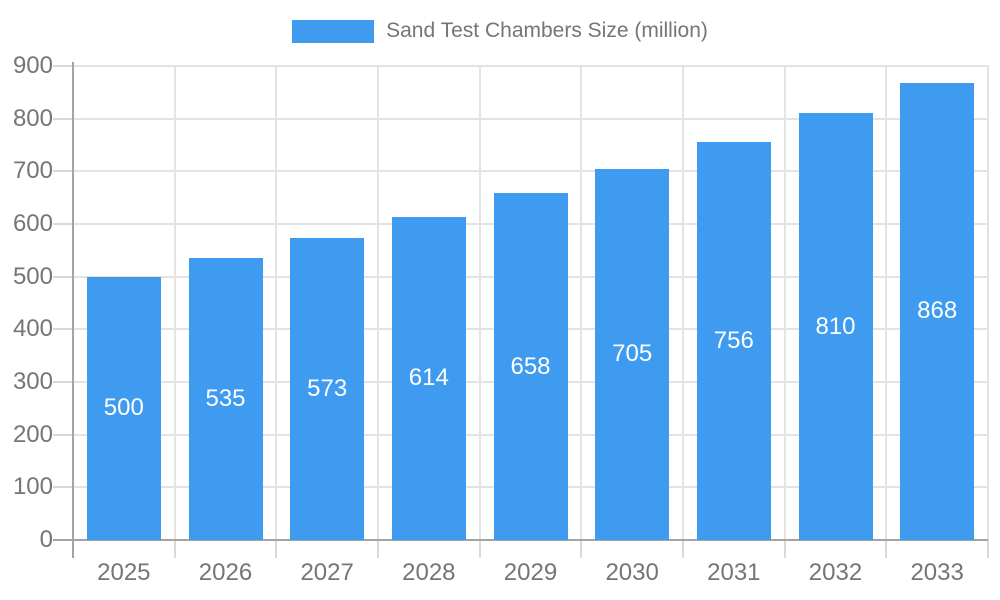 This screenshot has width=1000, height=600. Describe the element at coordinates (32, 329) in the screenshot. I see `y-axis-tick-label: 400` at that location.